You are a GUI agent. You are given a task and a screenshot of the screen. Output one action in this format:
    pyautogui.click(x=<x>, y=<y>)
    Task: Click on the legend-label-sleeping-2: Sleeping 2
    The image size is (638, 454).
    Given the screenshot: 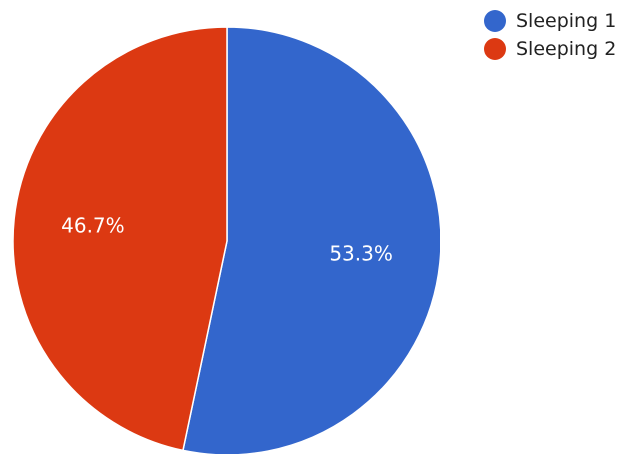 What is the action you would take?
    pyautogui.click(x=566, y=49)
    